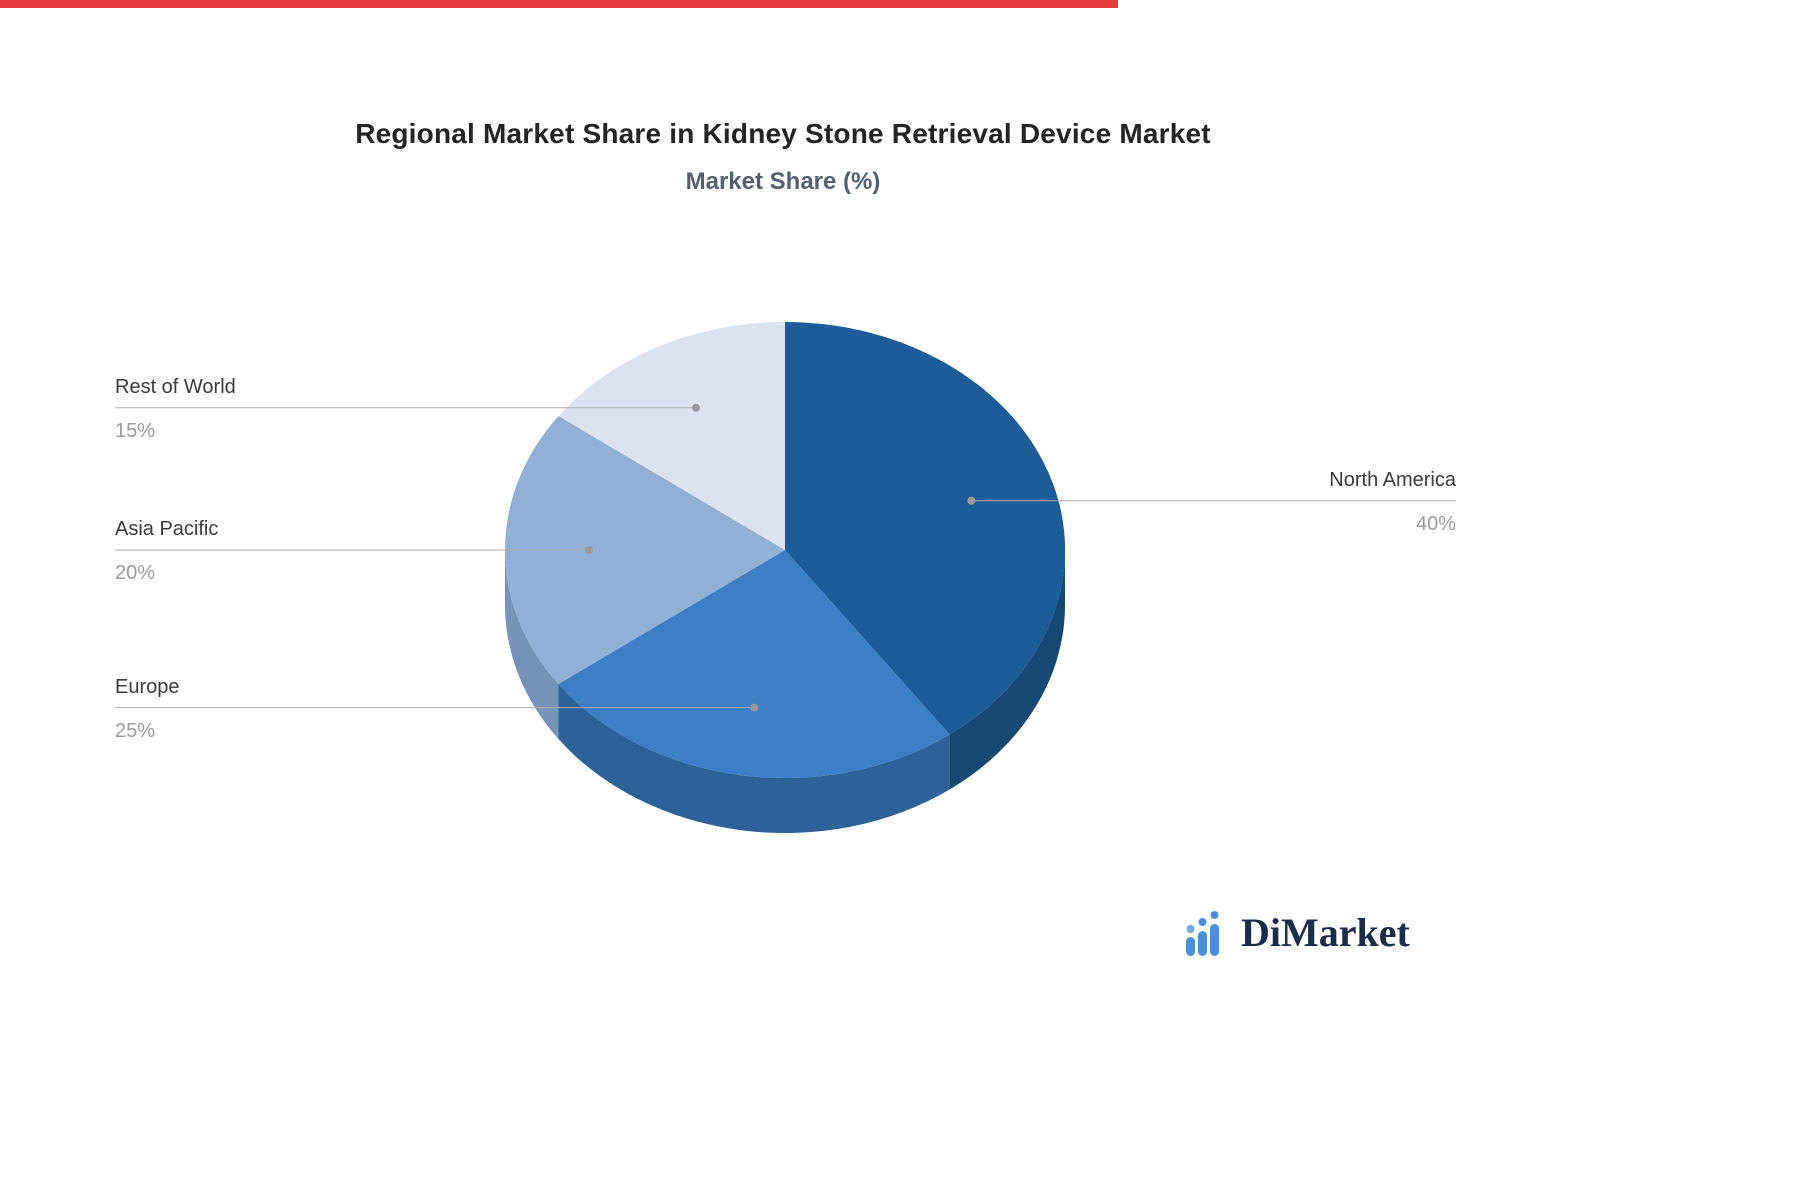 The image size is (1800, 1196). Describe the element at coordinates (147, 686) in the screenshot. I see `slice-label-text: Europe` at that location.